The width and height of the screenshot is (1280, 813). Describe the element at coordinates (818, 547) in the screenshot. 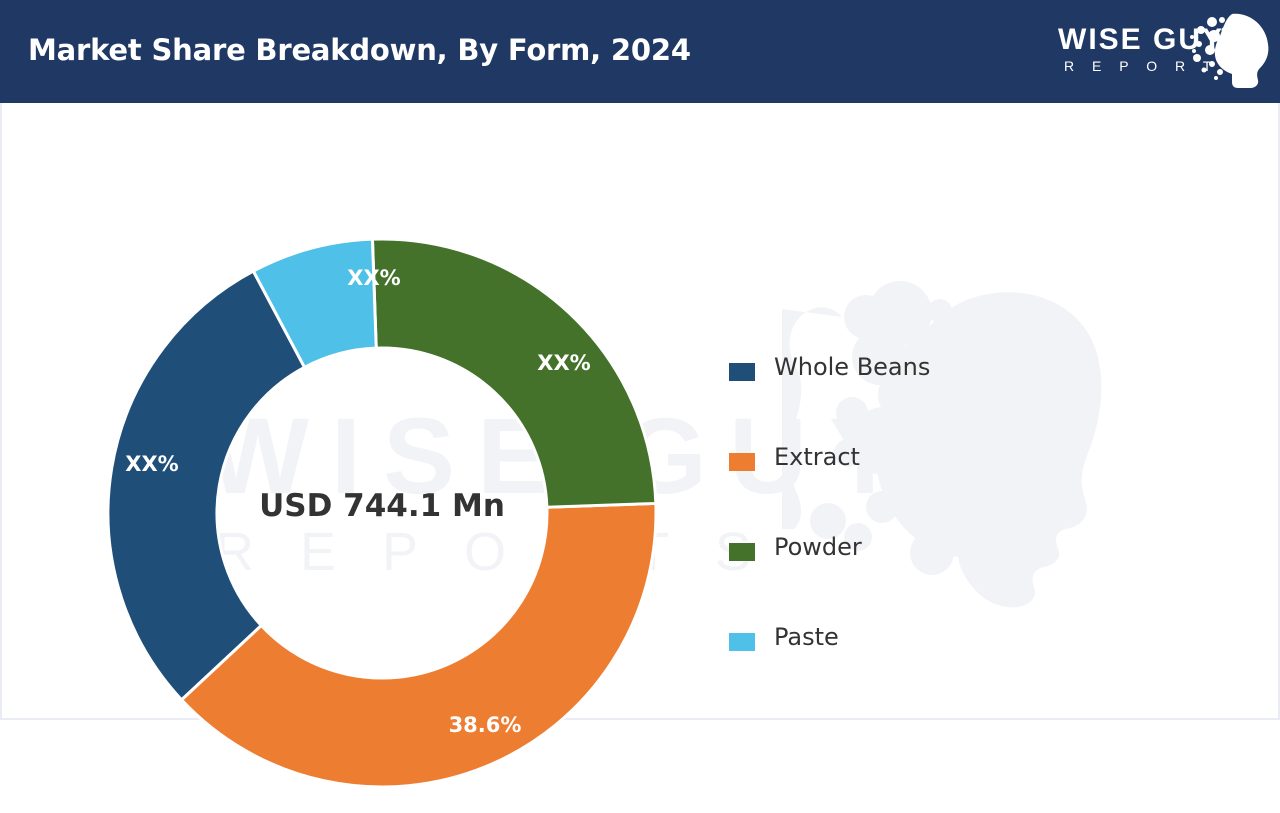

I see `legend-label: Powder` at that location.